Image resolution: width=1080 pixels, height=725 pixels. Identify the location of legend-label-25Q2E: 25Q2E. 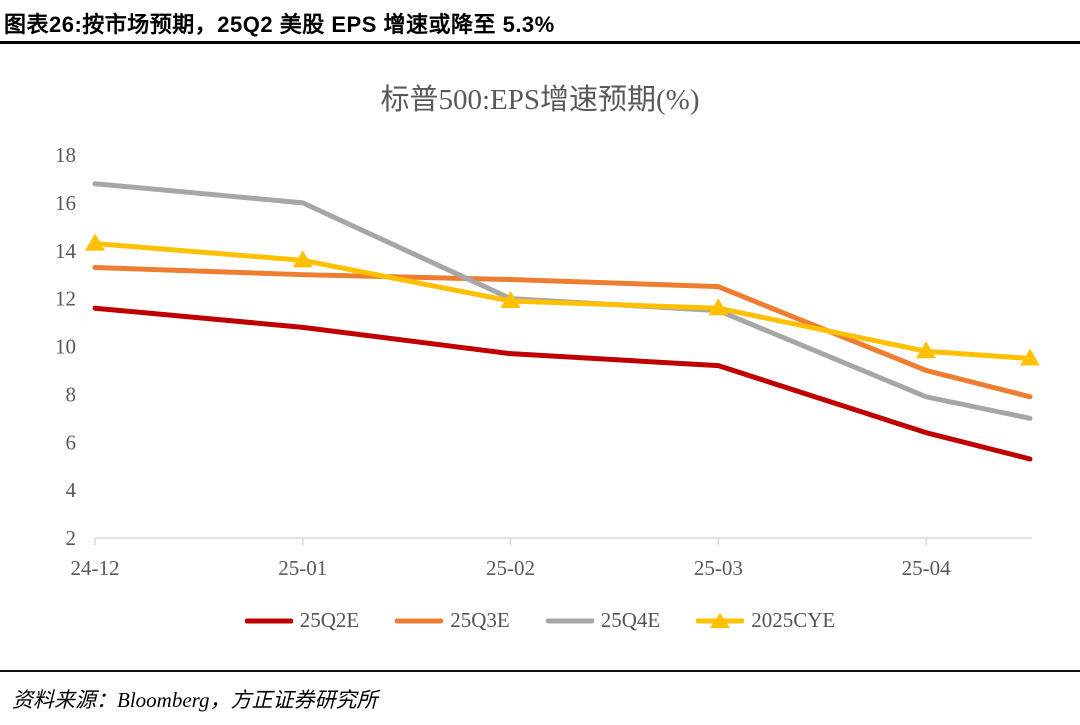
(329, 620).